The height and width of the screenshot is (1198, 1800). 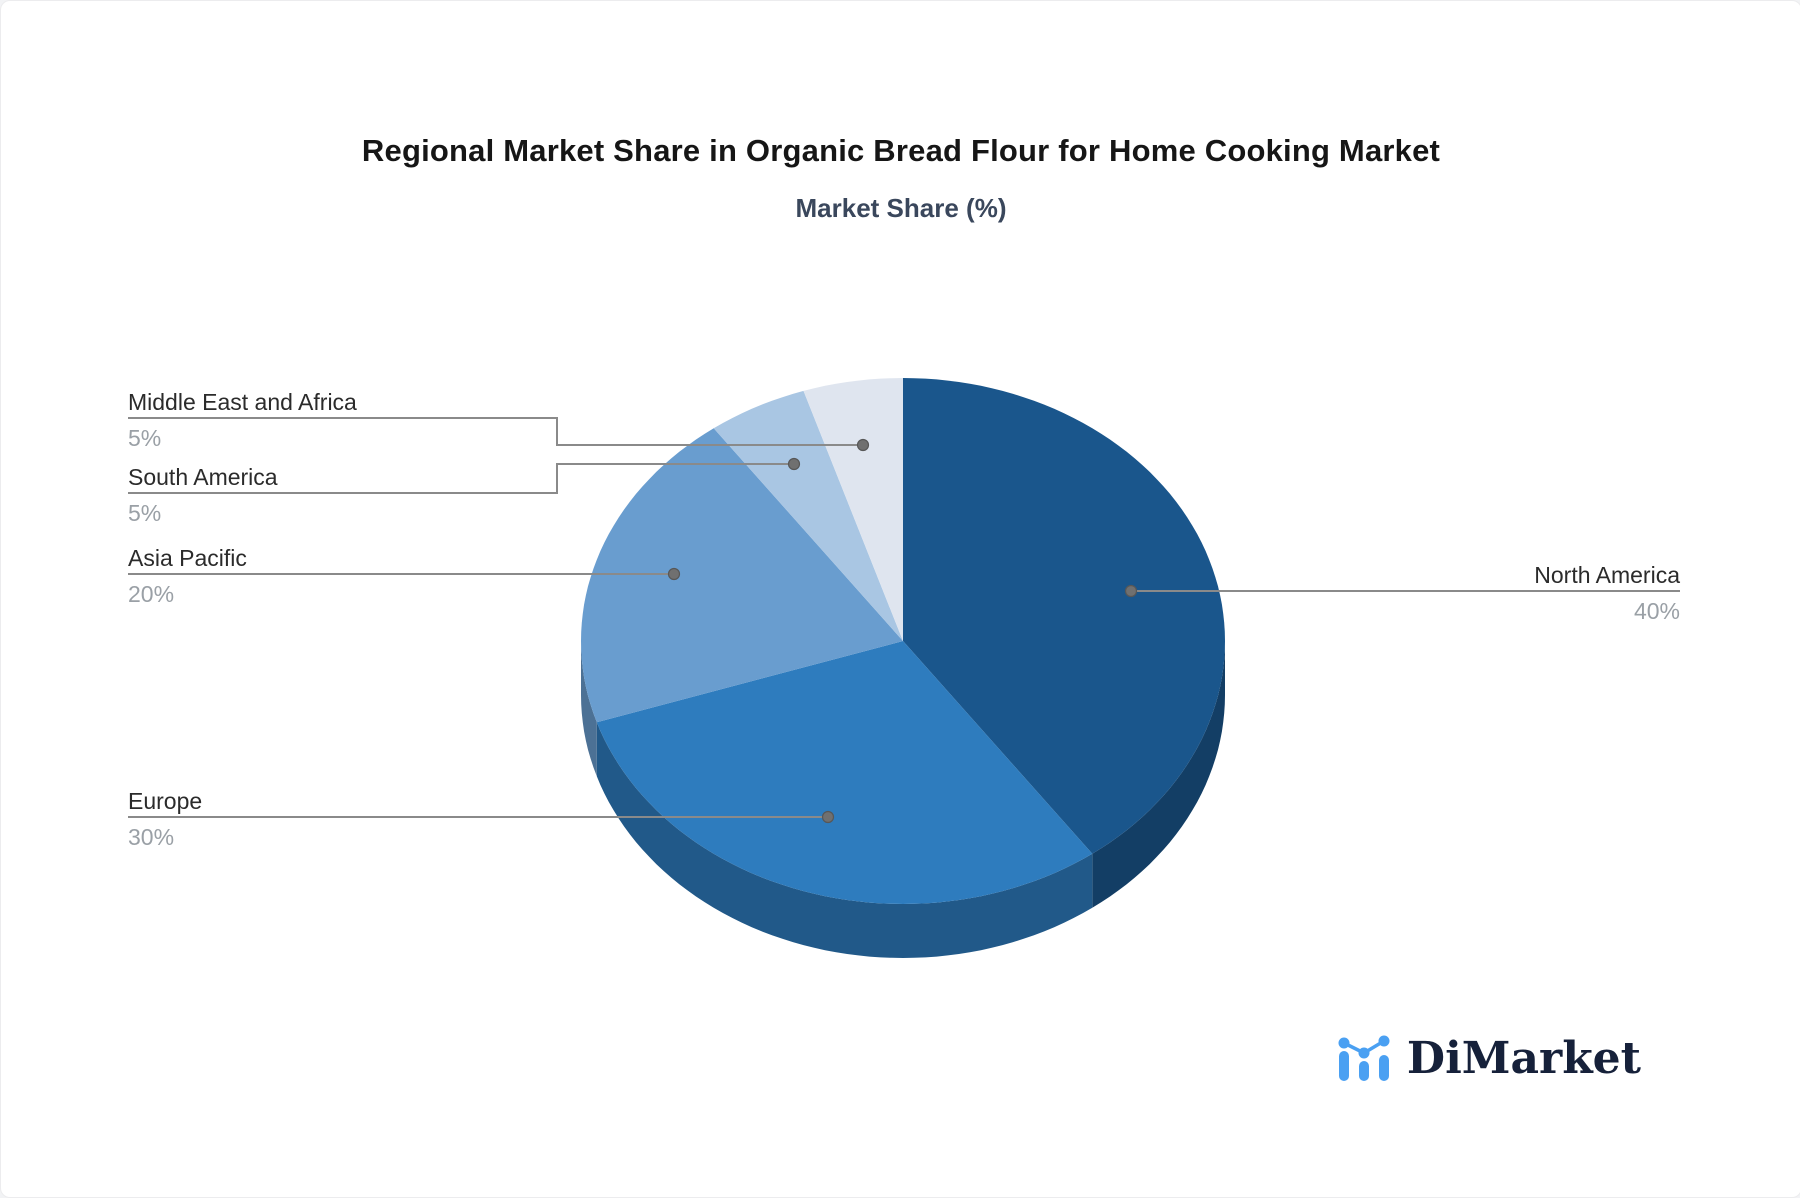 What do you see at coordinates (844, 840) in the screenshot?
I see `pie-depth-europe` at bounding box center [844, 840].